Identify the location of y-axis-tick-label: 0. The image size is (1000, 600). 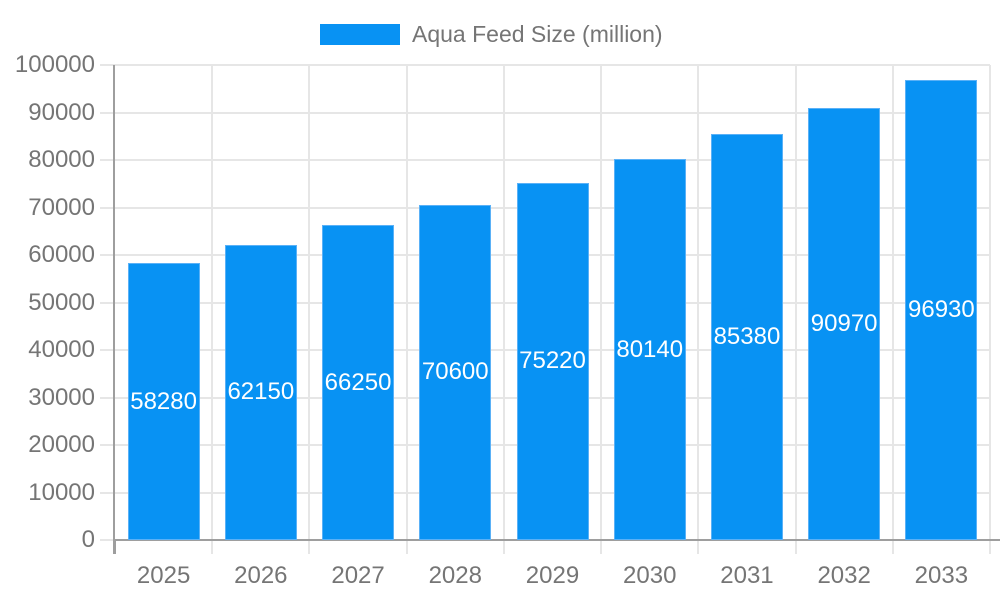
(88, 539).